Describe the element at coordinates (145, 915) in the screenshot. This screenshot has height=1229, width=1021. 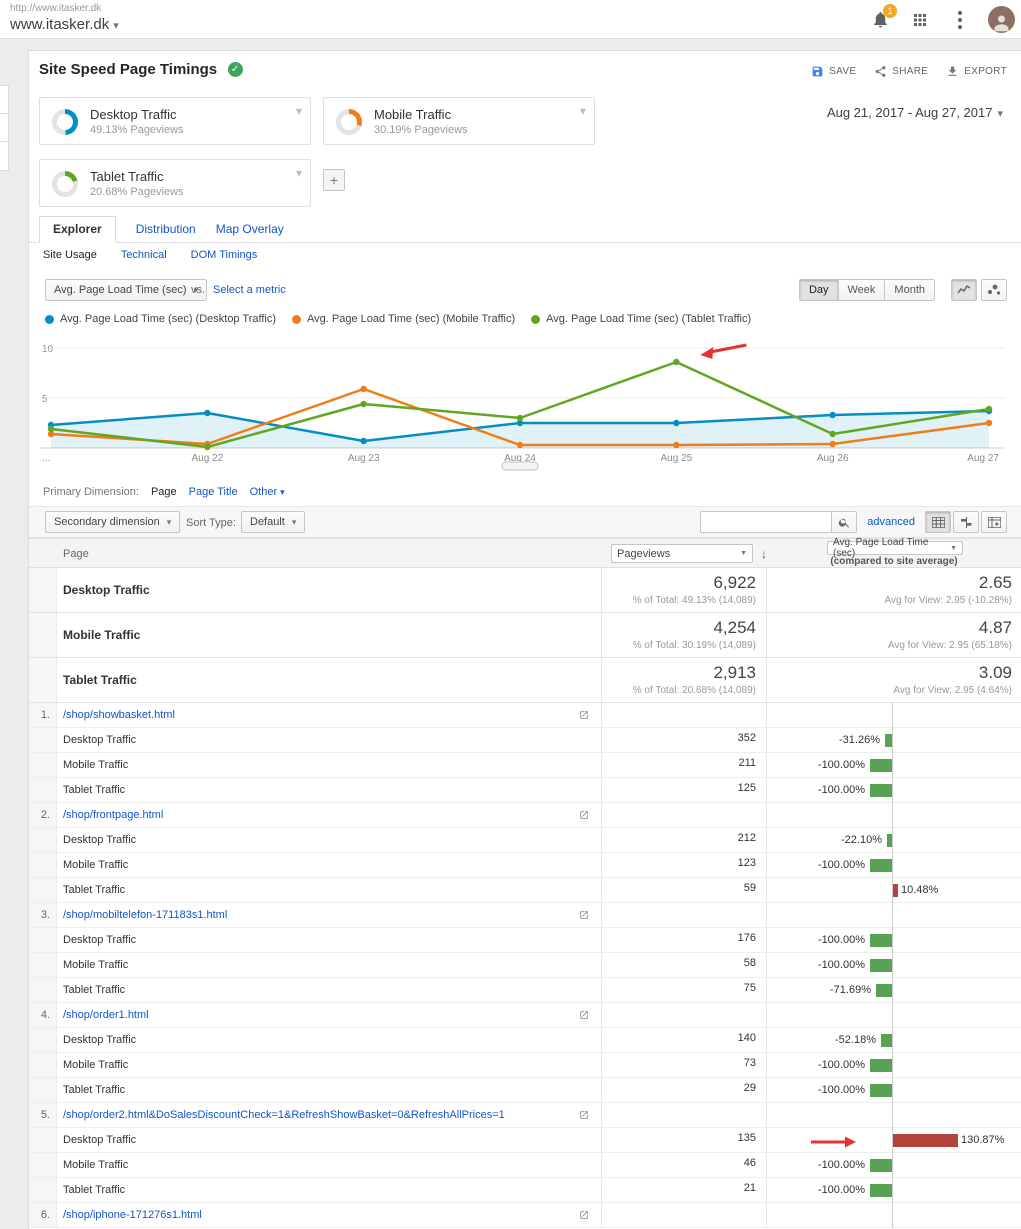
I see `page-link: /shop/mobiltelefon-171183s1.html` at that location.